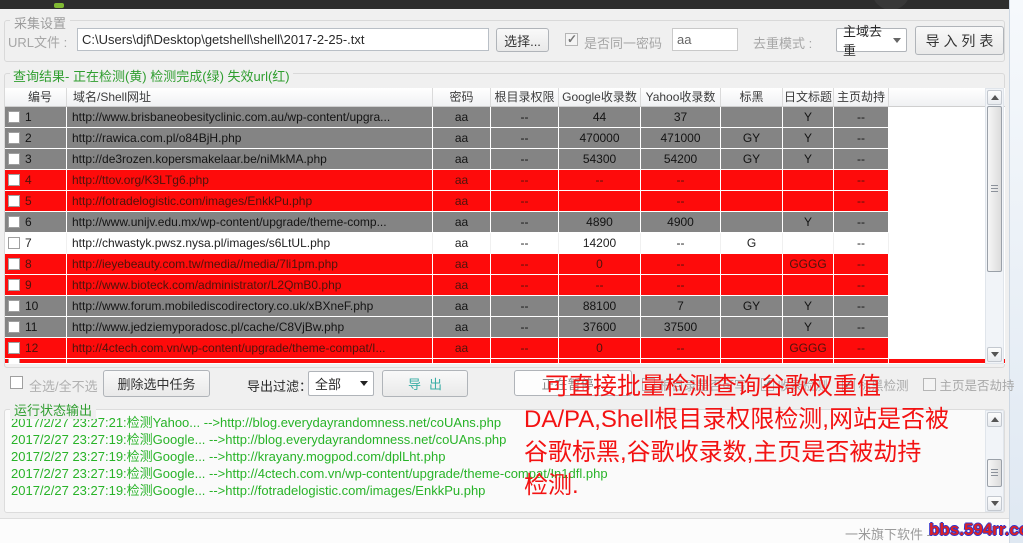 The image size is (1023, 543). I want to click on cell-url, so click(250, 361).